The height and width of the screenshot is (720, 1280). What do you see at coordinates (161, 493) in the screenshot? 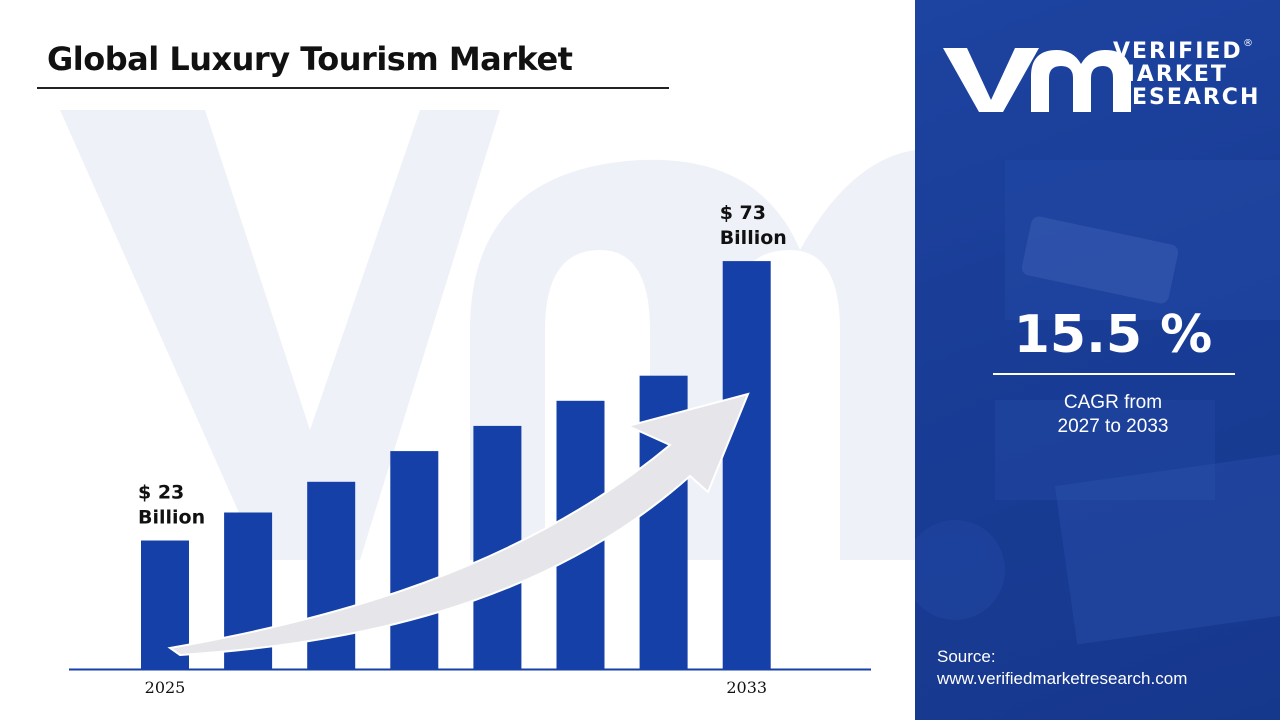
I see `data-label-value-0: $ 23` at bounding box center [161, 493].